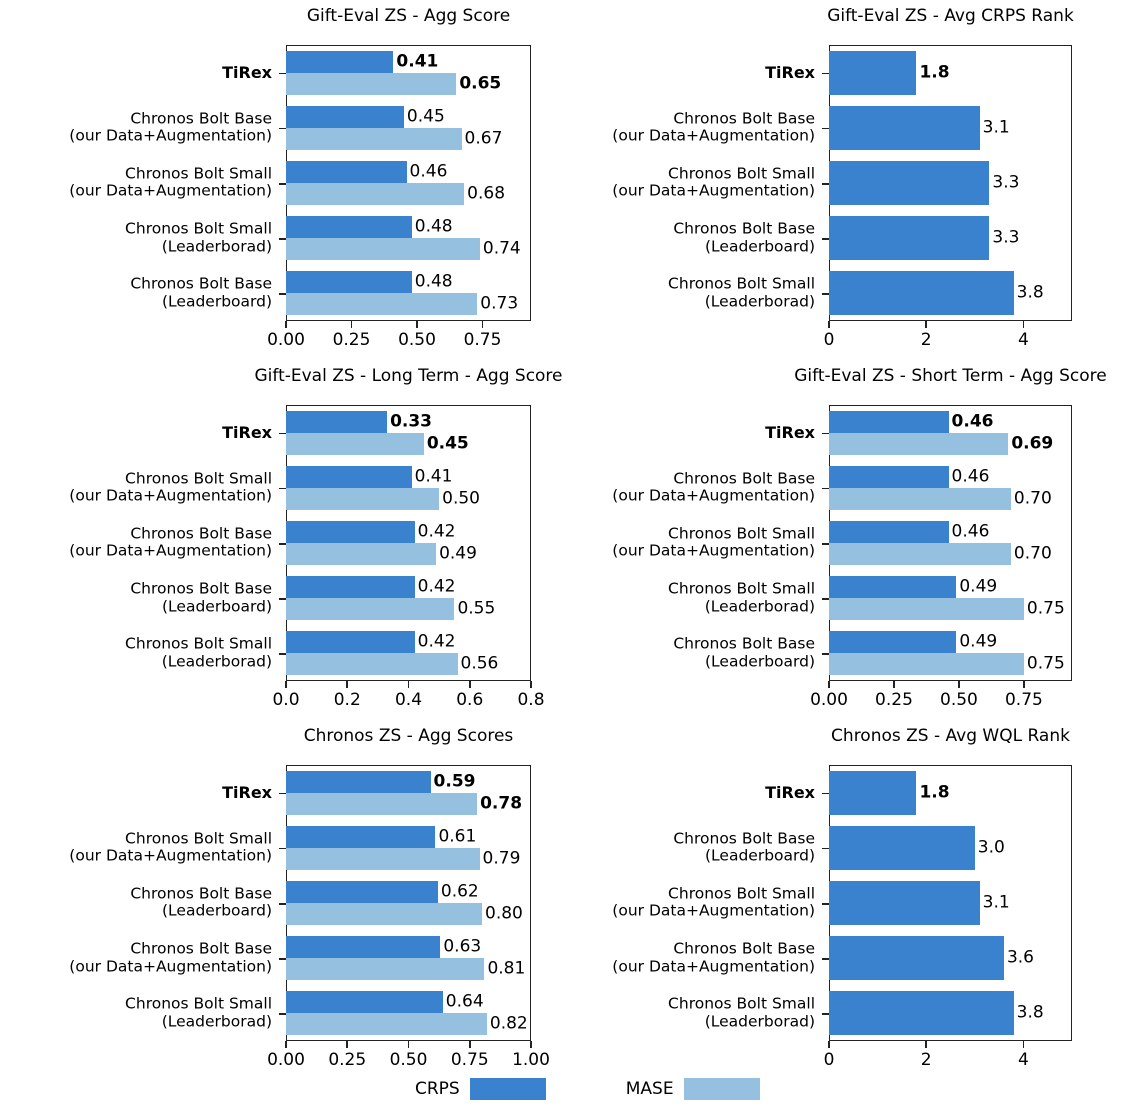 The width and height of the screenshot is (1146, 1116). What do you see at coordinates (501, 248) in the screenshot?
I see `bar-value-label: 0.74` at bounding box center [501, 248].